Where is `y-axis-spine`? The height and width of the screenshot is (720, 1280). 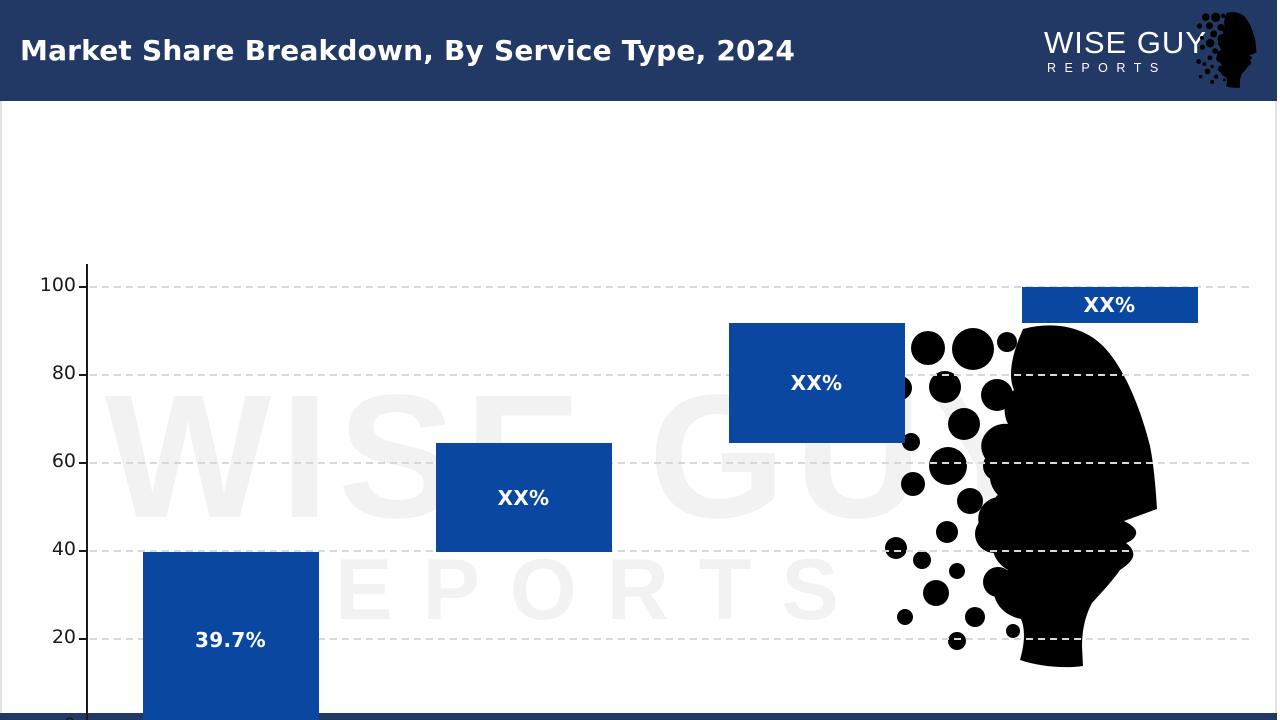 y-axis-spine is located at coordinates (87, 492).